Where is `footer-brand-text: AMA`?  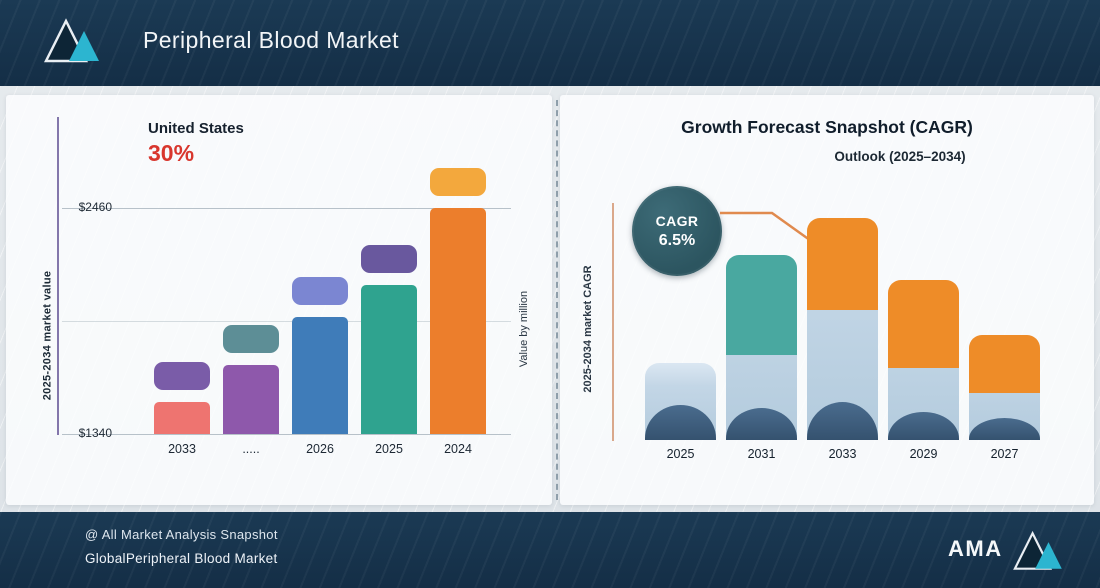 footer-brand-text: AMA is located at coordinates (975, 548).